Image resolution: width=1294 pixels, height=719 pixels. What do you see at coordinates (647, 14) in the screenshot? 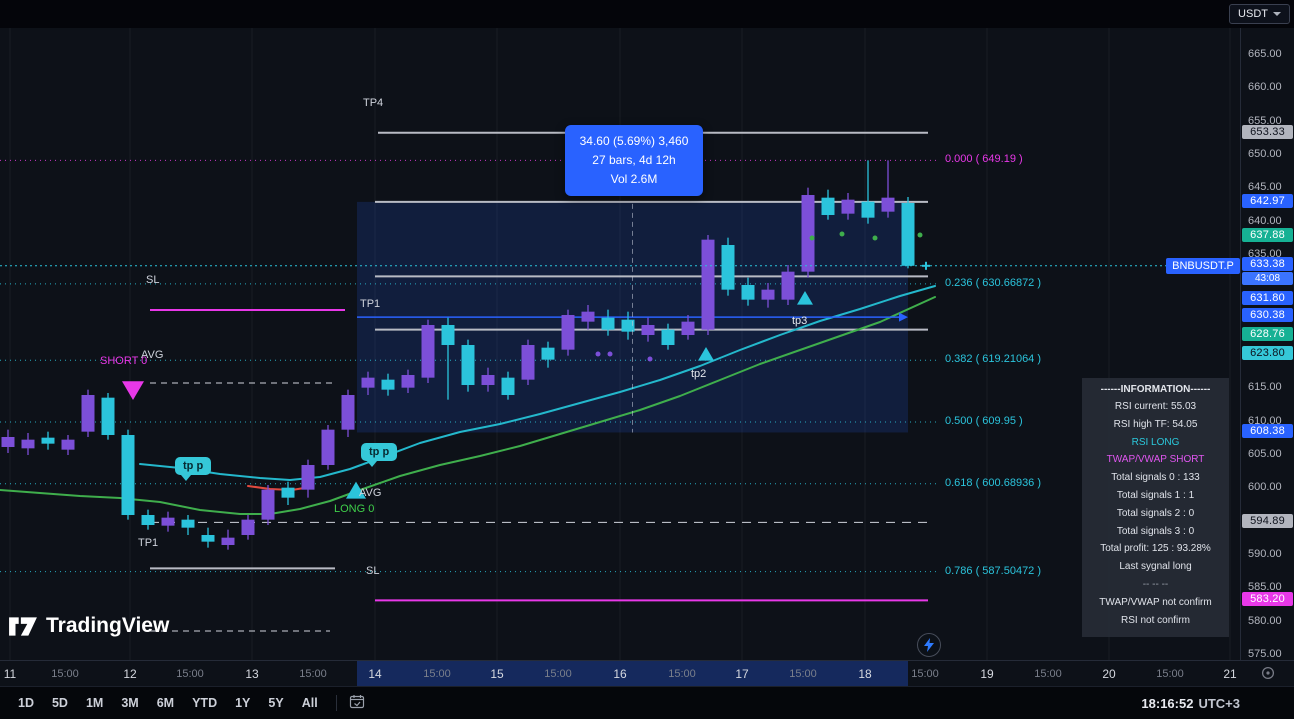
I see `topbar: USDT` at bounding box center [647, 14].